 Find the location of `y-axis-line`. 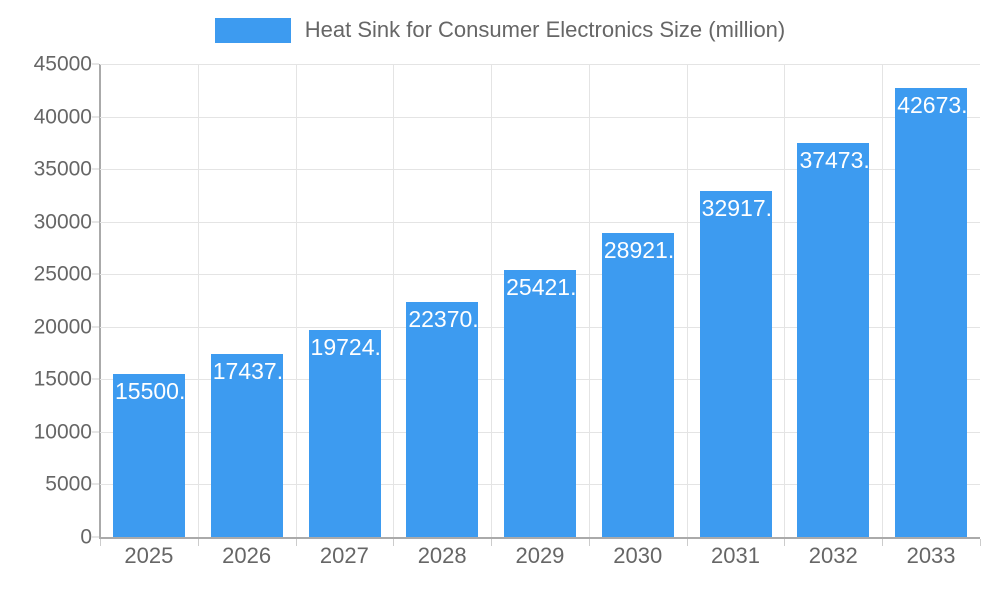

y-axis-line is located at coordinates (100, 301).